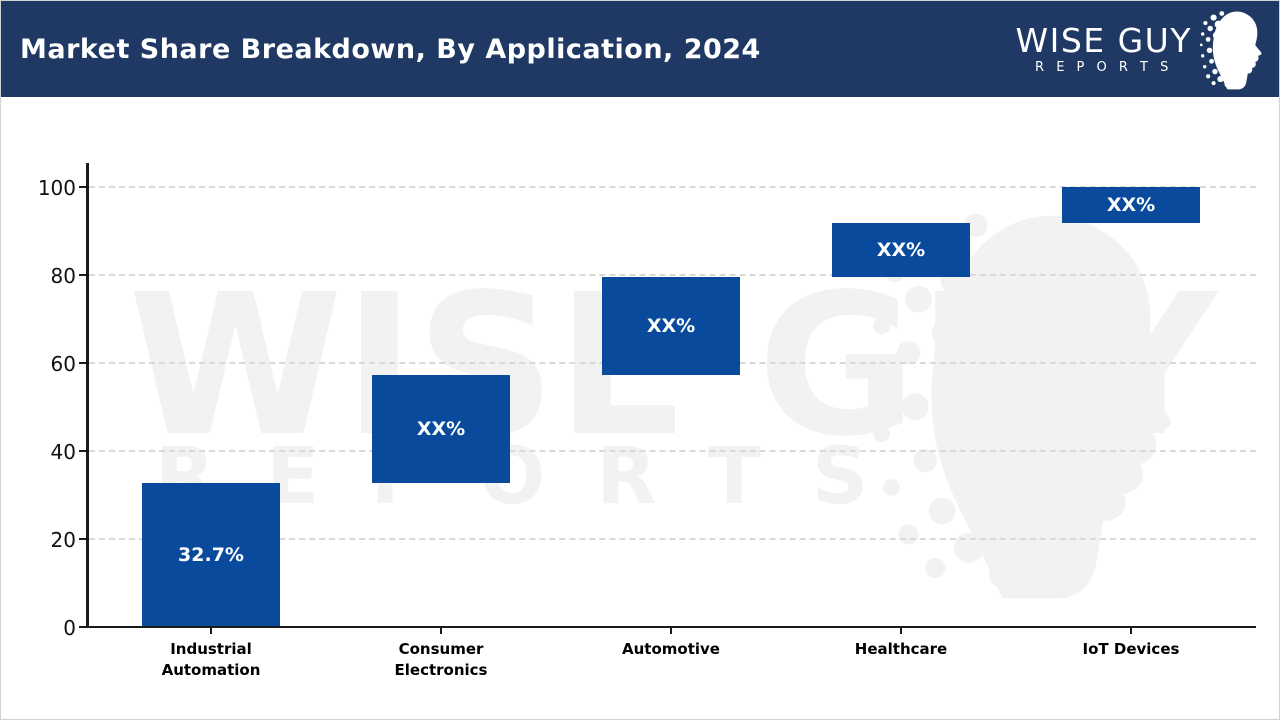  Describe the element at coordinates (211, 649) in the screenshot. I see `category-label-line: Industrial` at that location.